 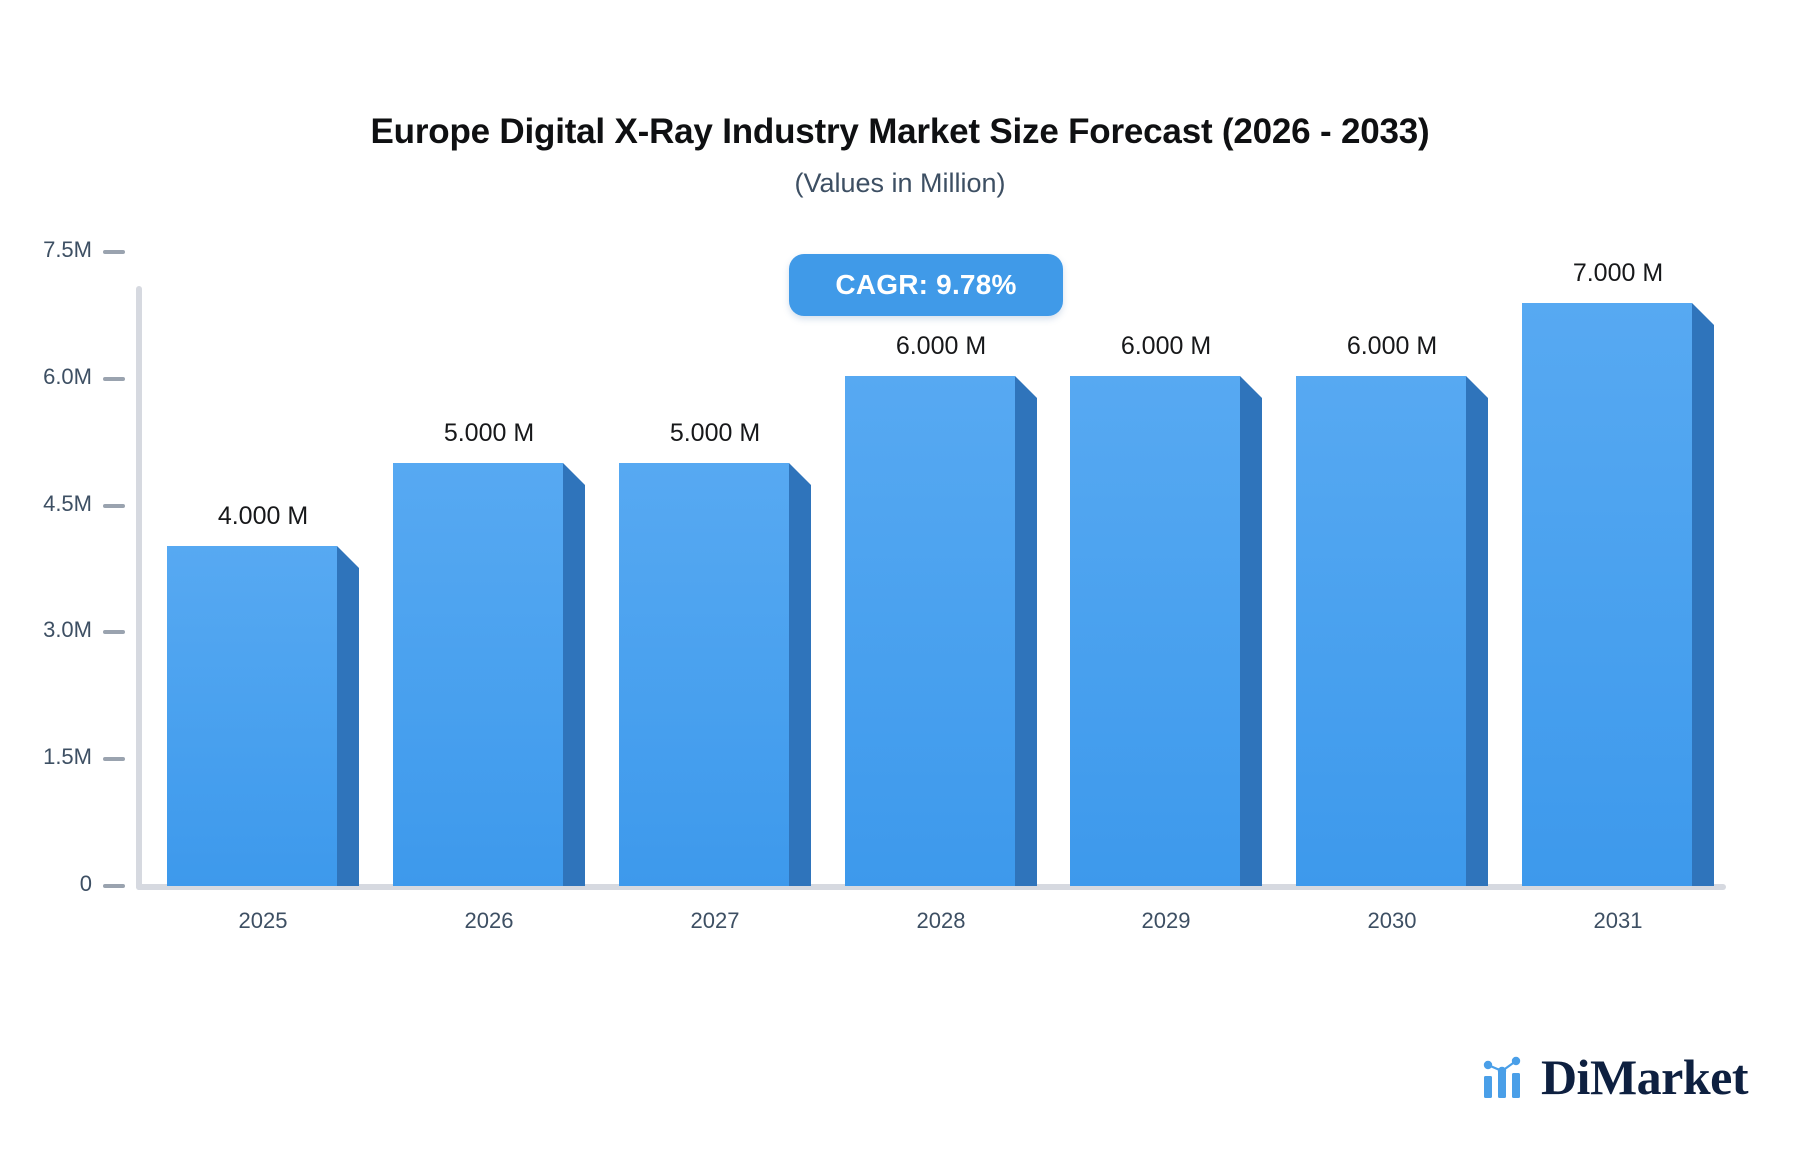 I want to click on x-axis-tick-label: 2028, so click(x=941, y=920).